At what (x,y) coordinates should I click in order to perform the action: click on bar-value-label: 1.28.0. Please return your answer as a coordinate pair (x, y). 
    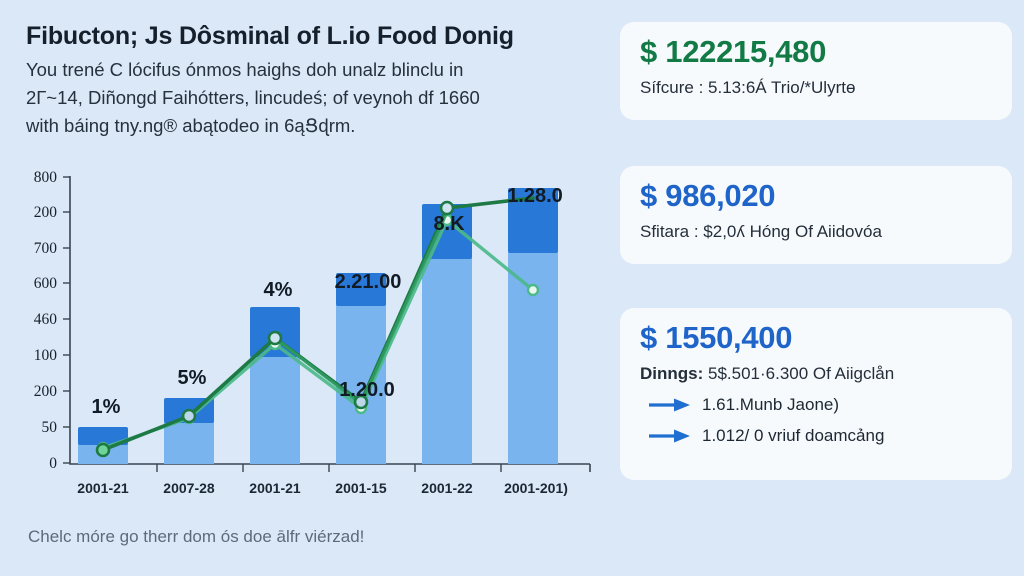
    Looking at the image, I should click on (535, 196).